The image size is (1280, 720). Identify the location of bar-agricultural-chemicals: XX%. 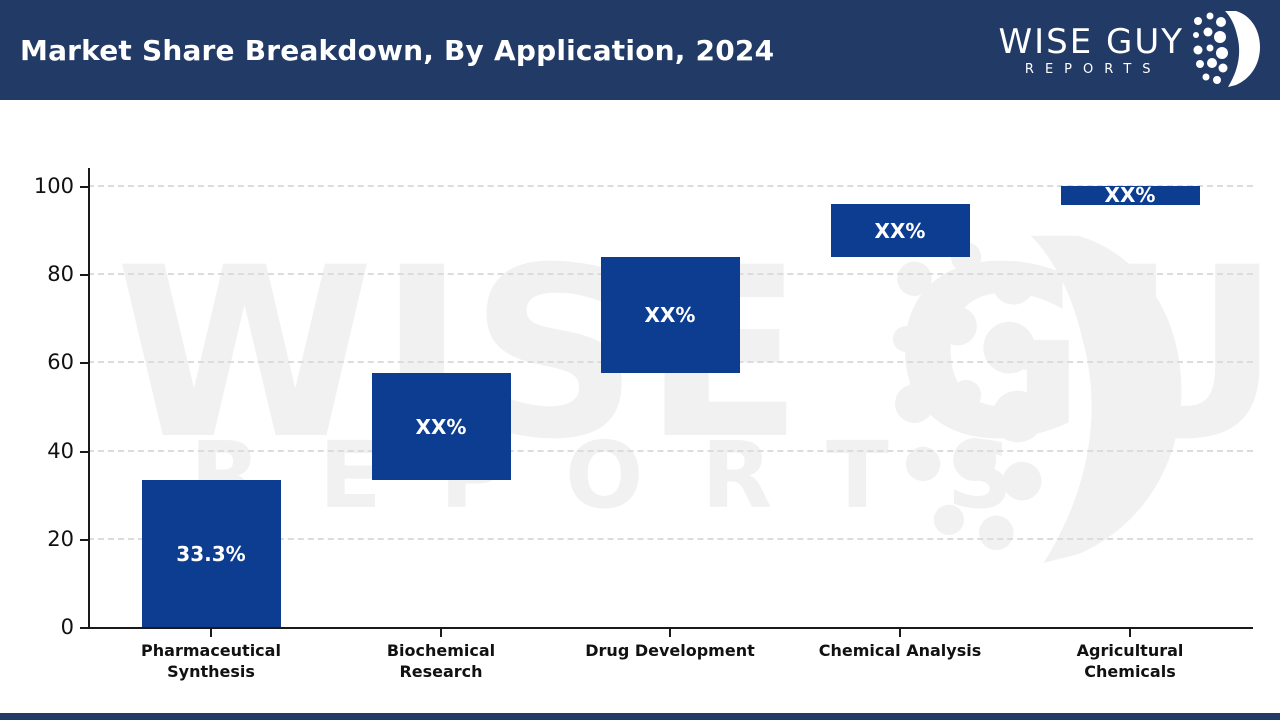
(1130, 195).